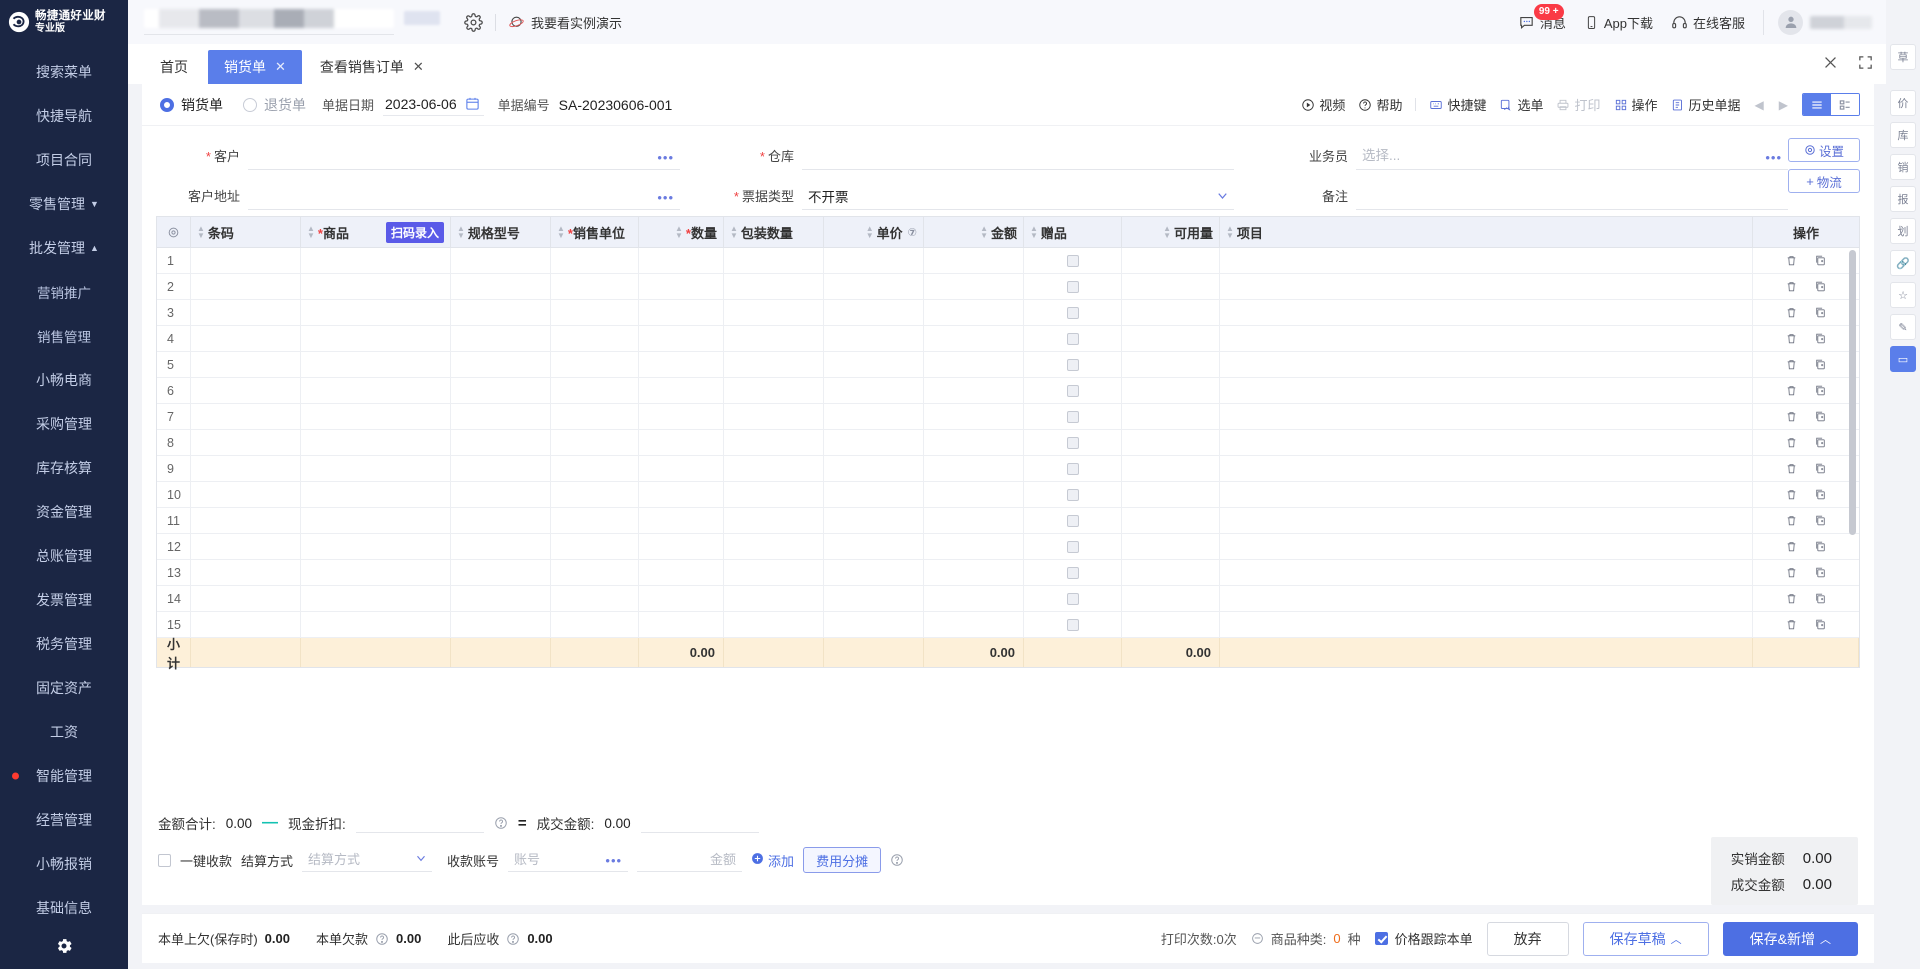  Describe the element at coordinates (174, 286) in the screenshot. I see `row-number: 2` at that location.